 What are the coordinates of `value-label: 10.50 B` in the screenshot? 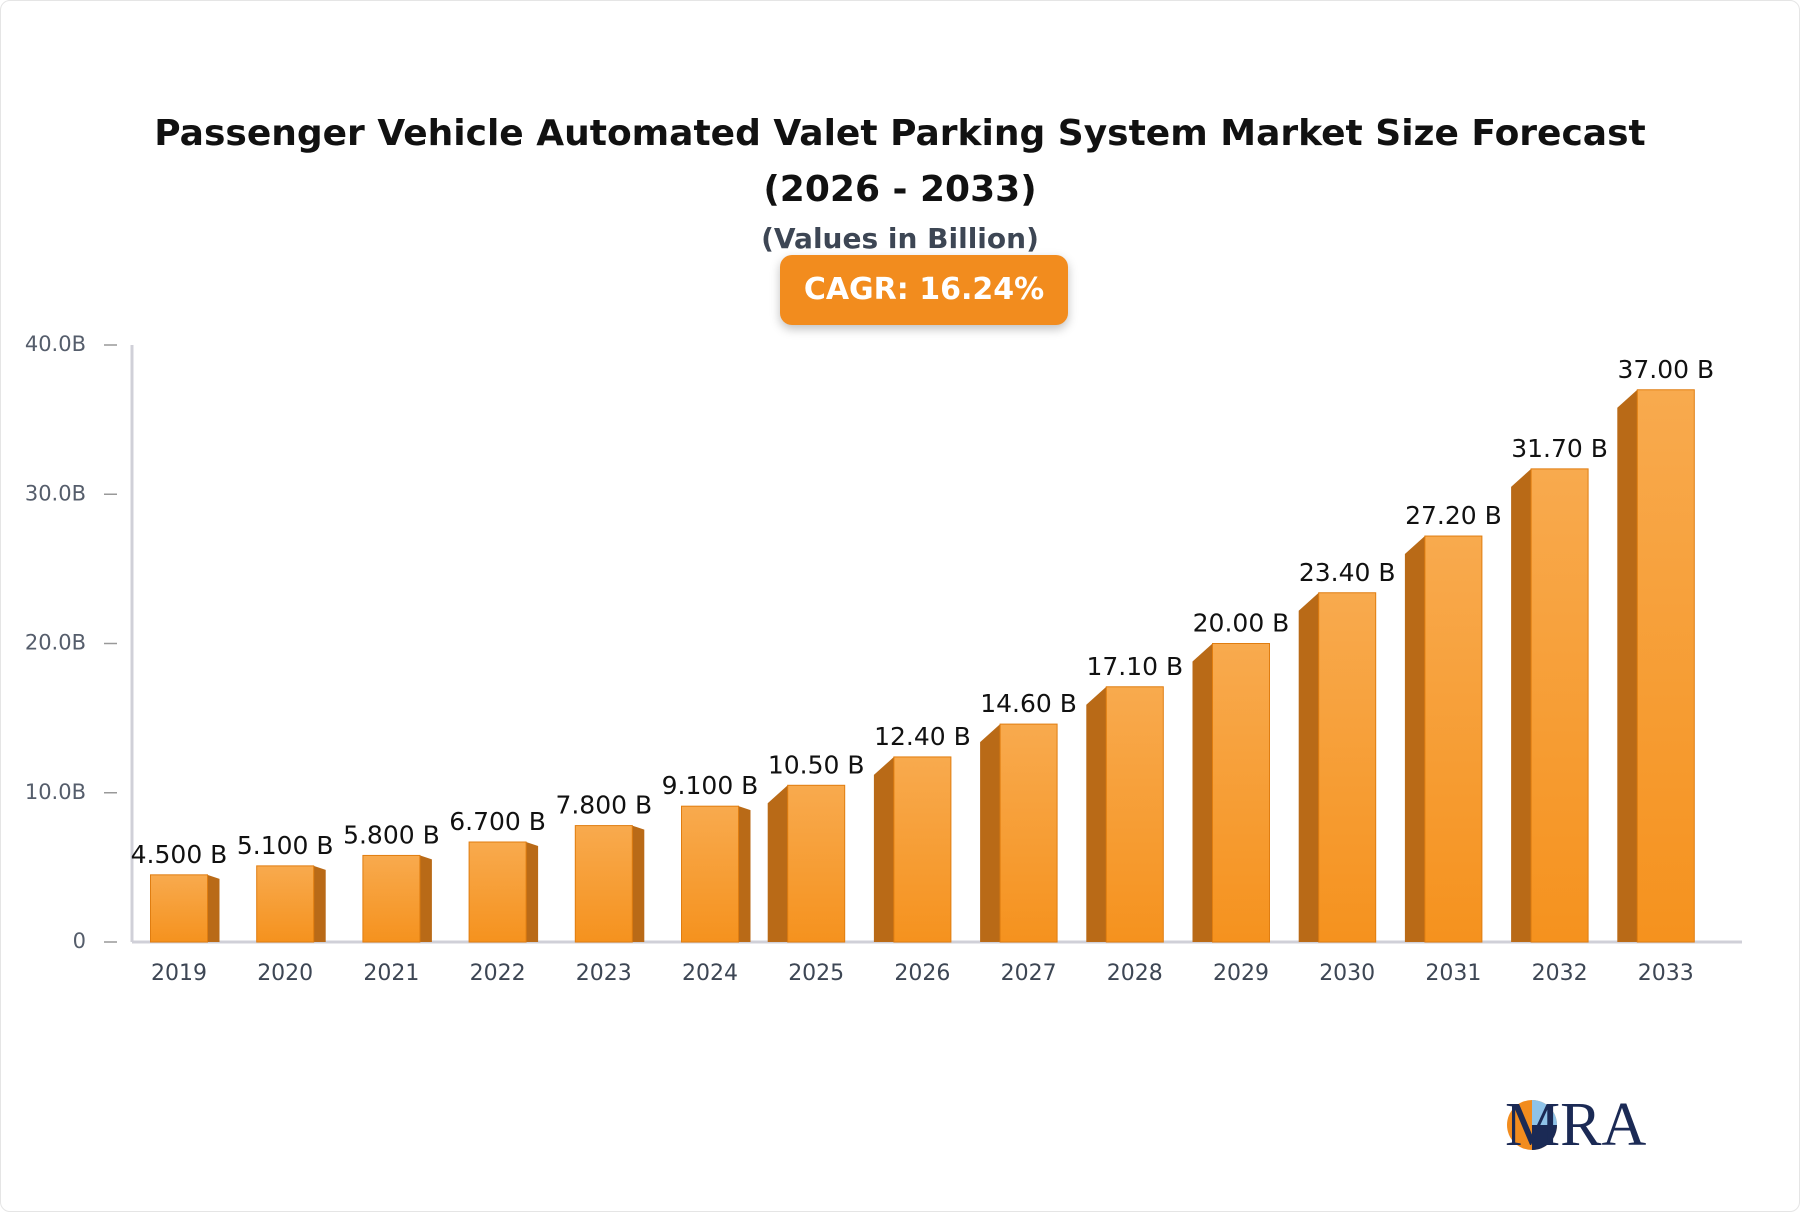 It's located at (816, 764).